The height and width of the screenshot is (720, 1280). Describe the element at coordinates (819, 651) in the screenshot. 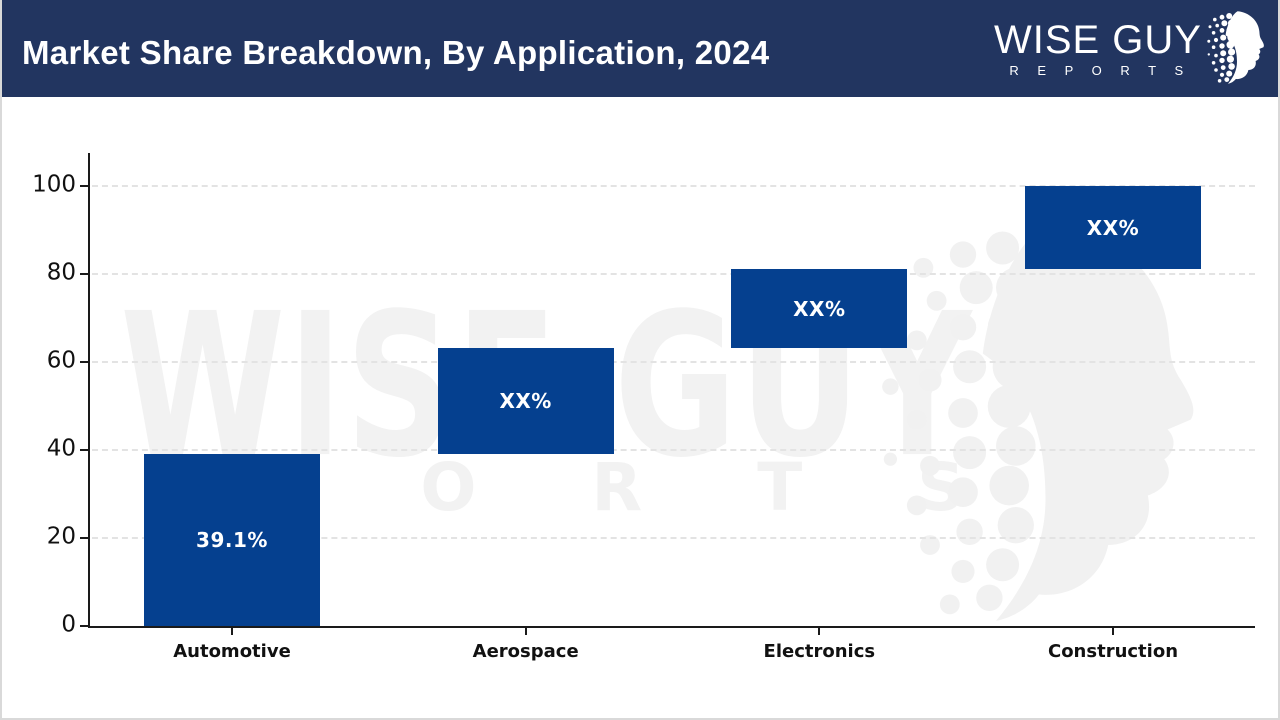

I see `category-label: Electronics` at that location.